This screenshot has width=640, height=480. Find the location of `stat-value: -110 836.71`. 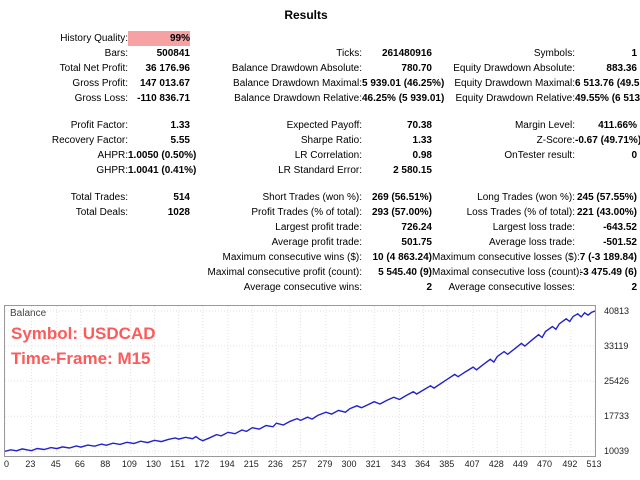

stat-value: -110 836.71 is located at coordinates (163, 98).